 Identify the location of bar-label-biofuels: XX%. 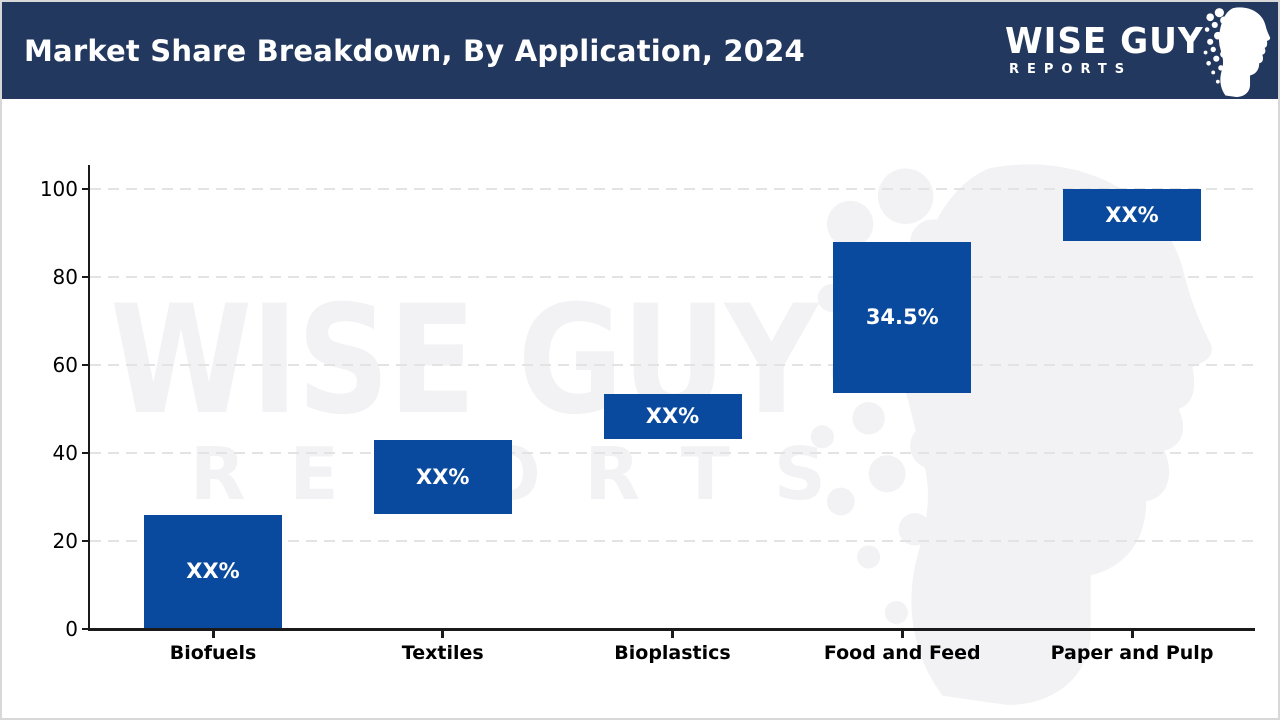
(213, 571).